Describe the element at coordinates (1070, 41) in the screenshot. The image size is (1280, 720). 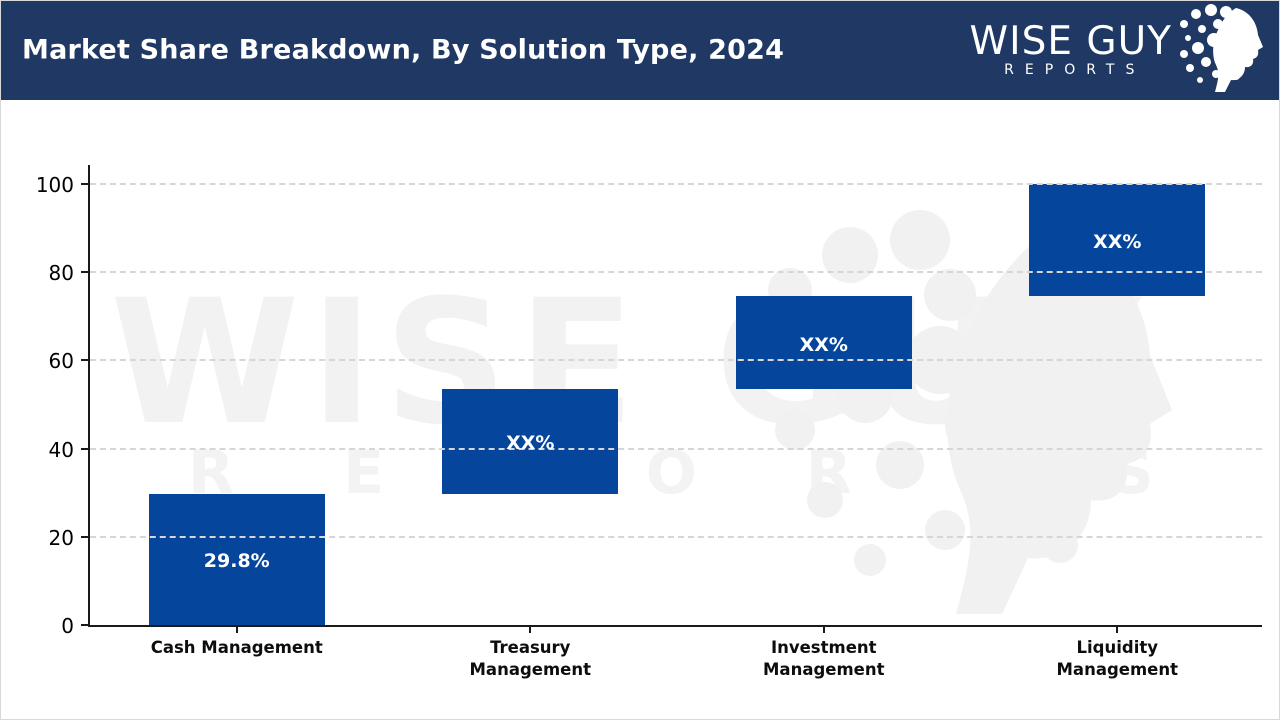
I see `logo-name: WISE GUY` at that location.